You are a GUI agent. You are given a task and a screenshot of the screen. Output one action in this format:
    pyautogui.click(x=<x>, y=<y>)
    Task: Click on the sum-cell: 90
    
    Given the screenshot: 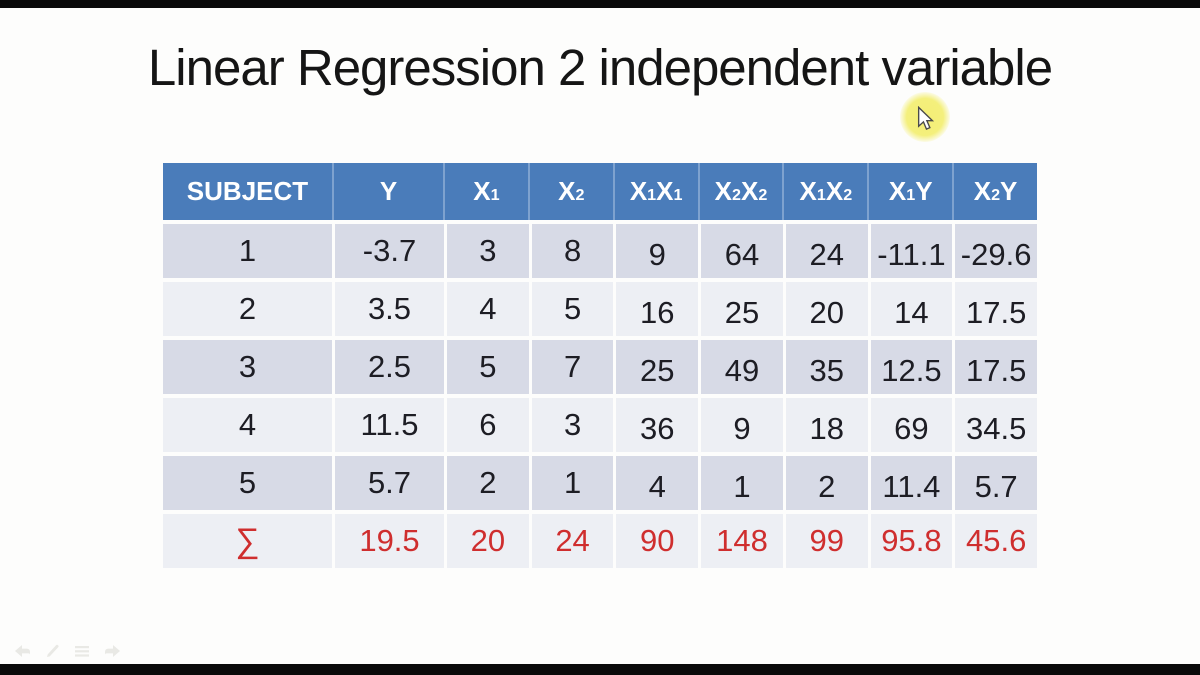 What is the action you would take?
    pyautogui.click(x=657, y=541)
    